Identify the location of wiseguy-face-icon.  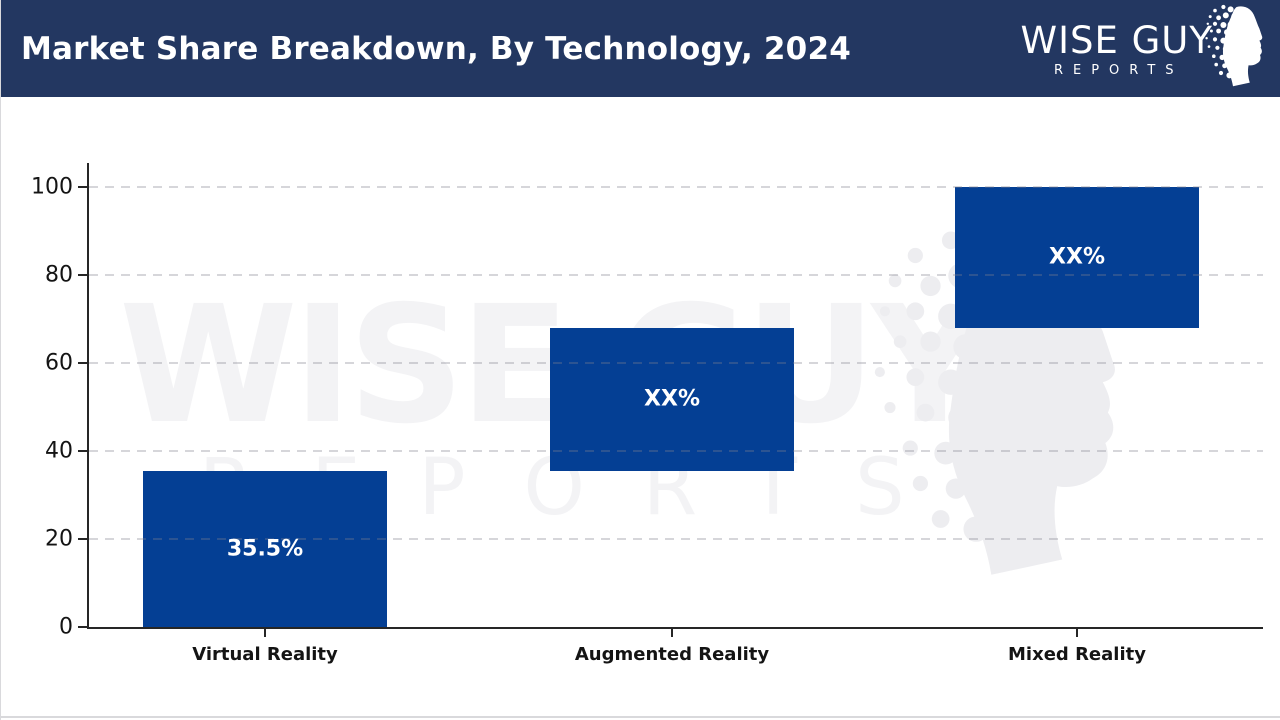
(1234, 45).